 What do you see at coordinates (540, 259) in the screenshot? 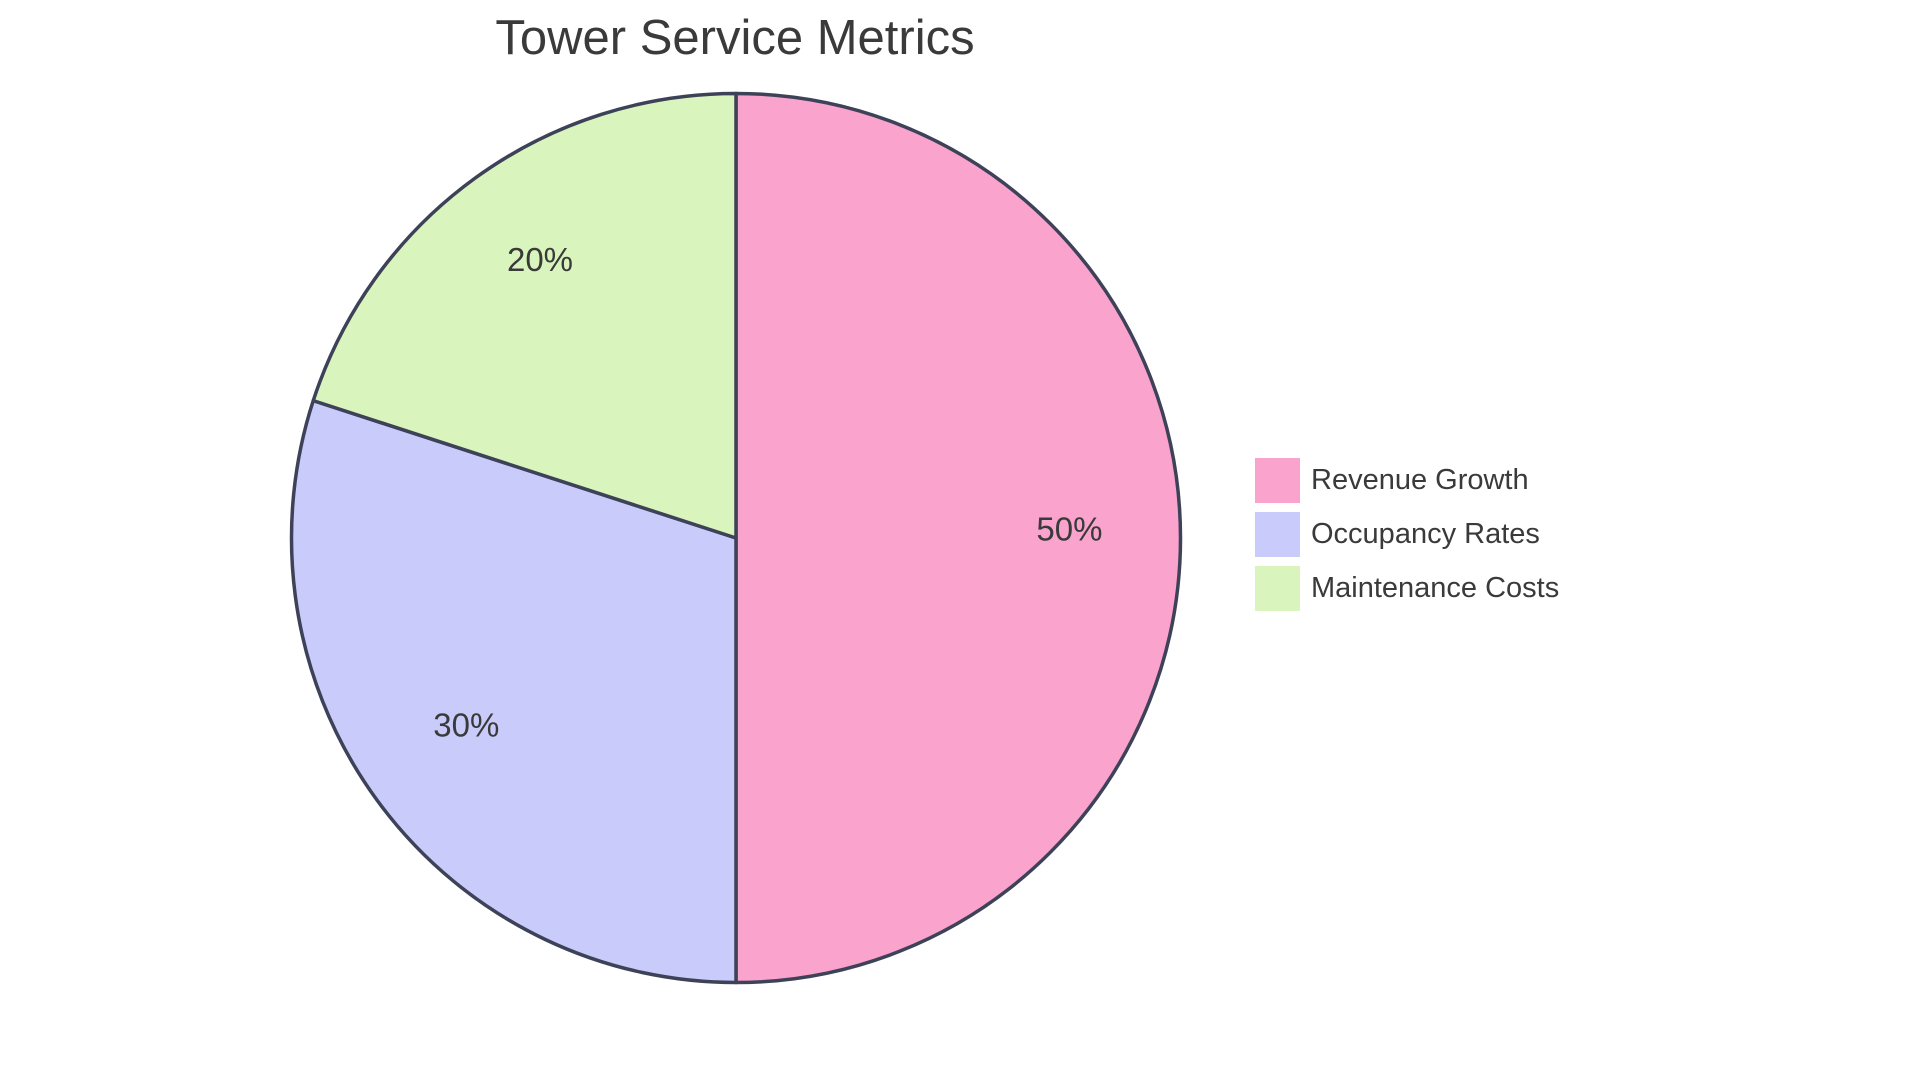
I see `slice-percent-label-maintenance-costs: 20%` at bounding box center [540, 259].